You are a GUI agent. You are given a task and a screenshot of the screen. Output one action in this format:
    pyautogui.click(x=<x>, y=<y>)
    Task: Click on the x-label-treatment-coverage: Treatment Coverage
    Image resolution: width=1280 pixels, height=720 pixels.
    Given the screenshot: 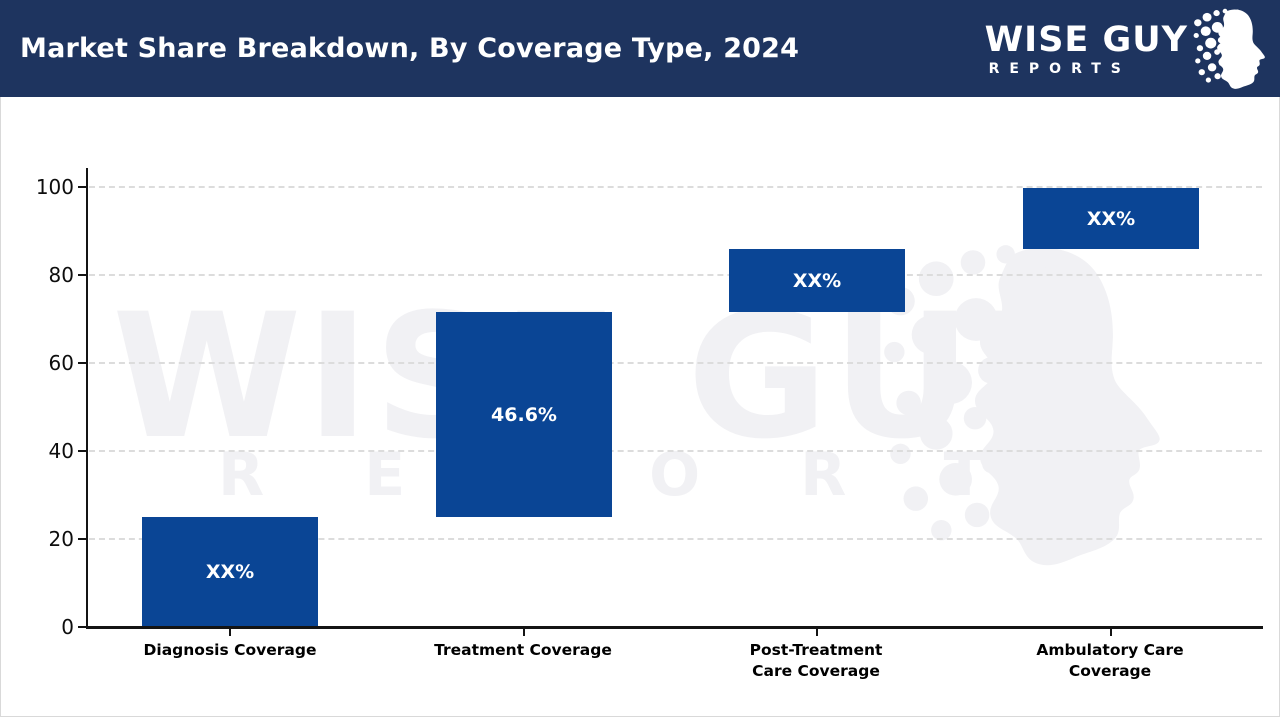 What is the action you would take?
    pyautogui.click(x=523, y=650)
    